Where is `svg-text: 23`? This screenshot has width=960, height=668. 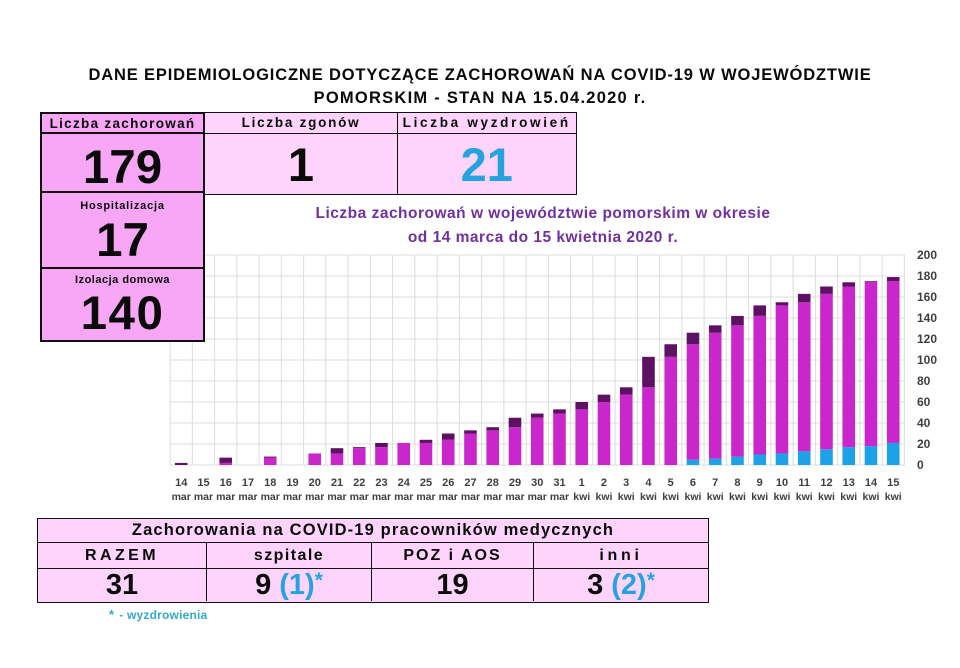 svg-text: 23 is located at coordinates (381, 483).